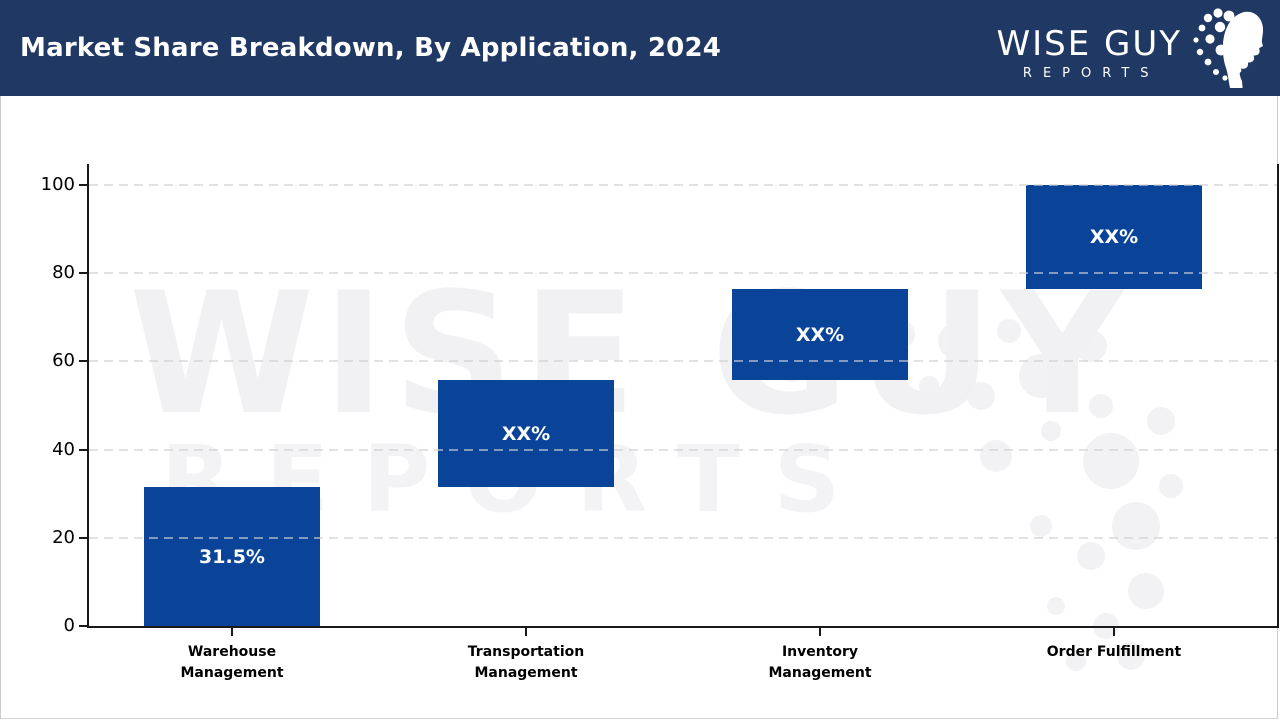 This screenshot has width=1280, height=720. What do you see at coordinates (1089, 43) in the screenshot?
I see `logo-wordmark: WISE GUY` at bounding box center [1089, 43].